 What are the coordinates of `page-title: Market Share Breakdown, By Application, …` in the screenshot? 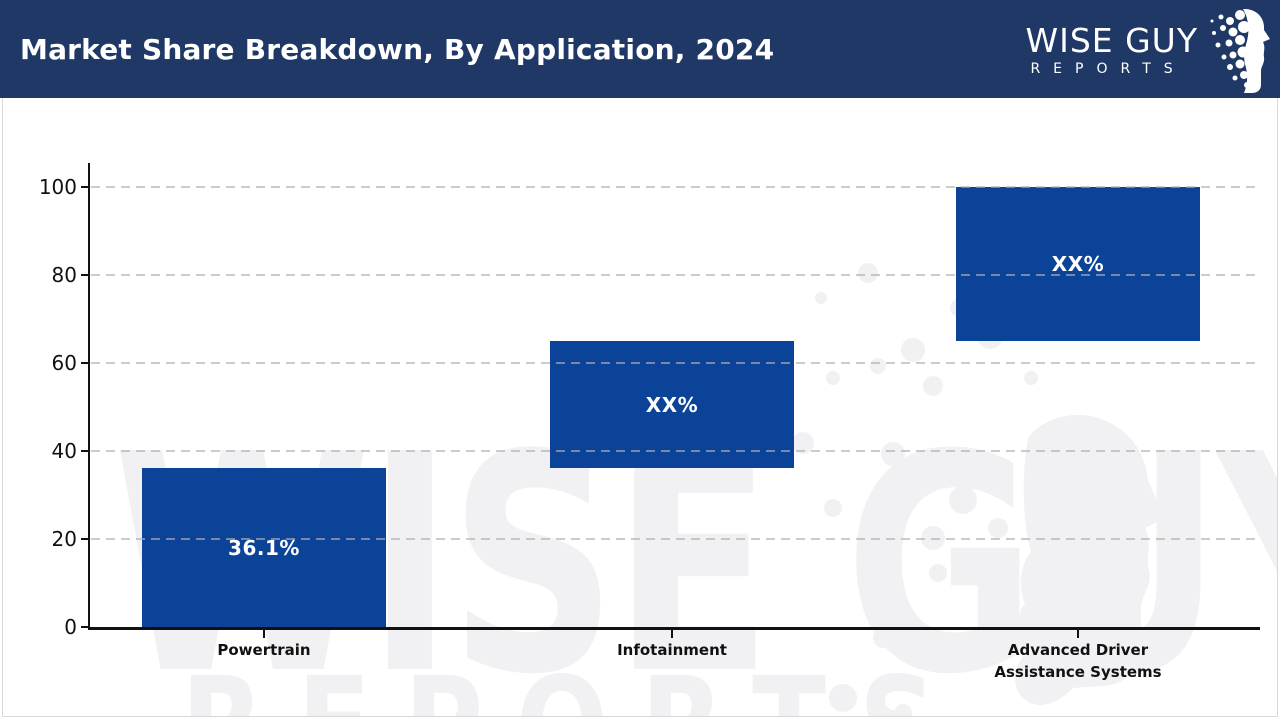 It's located at (397, 49).